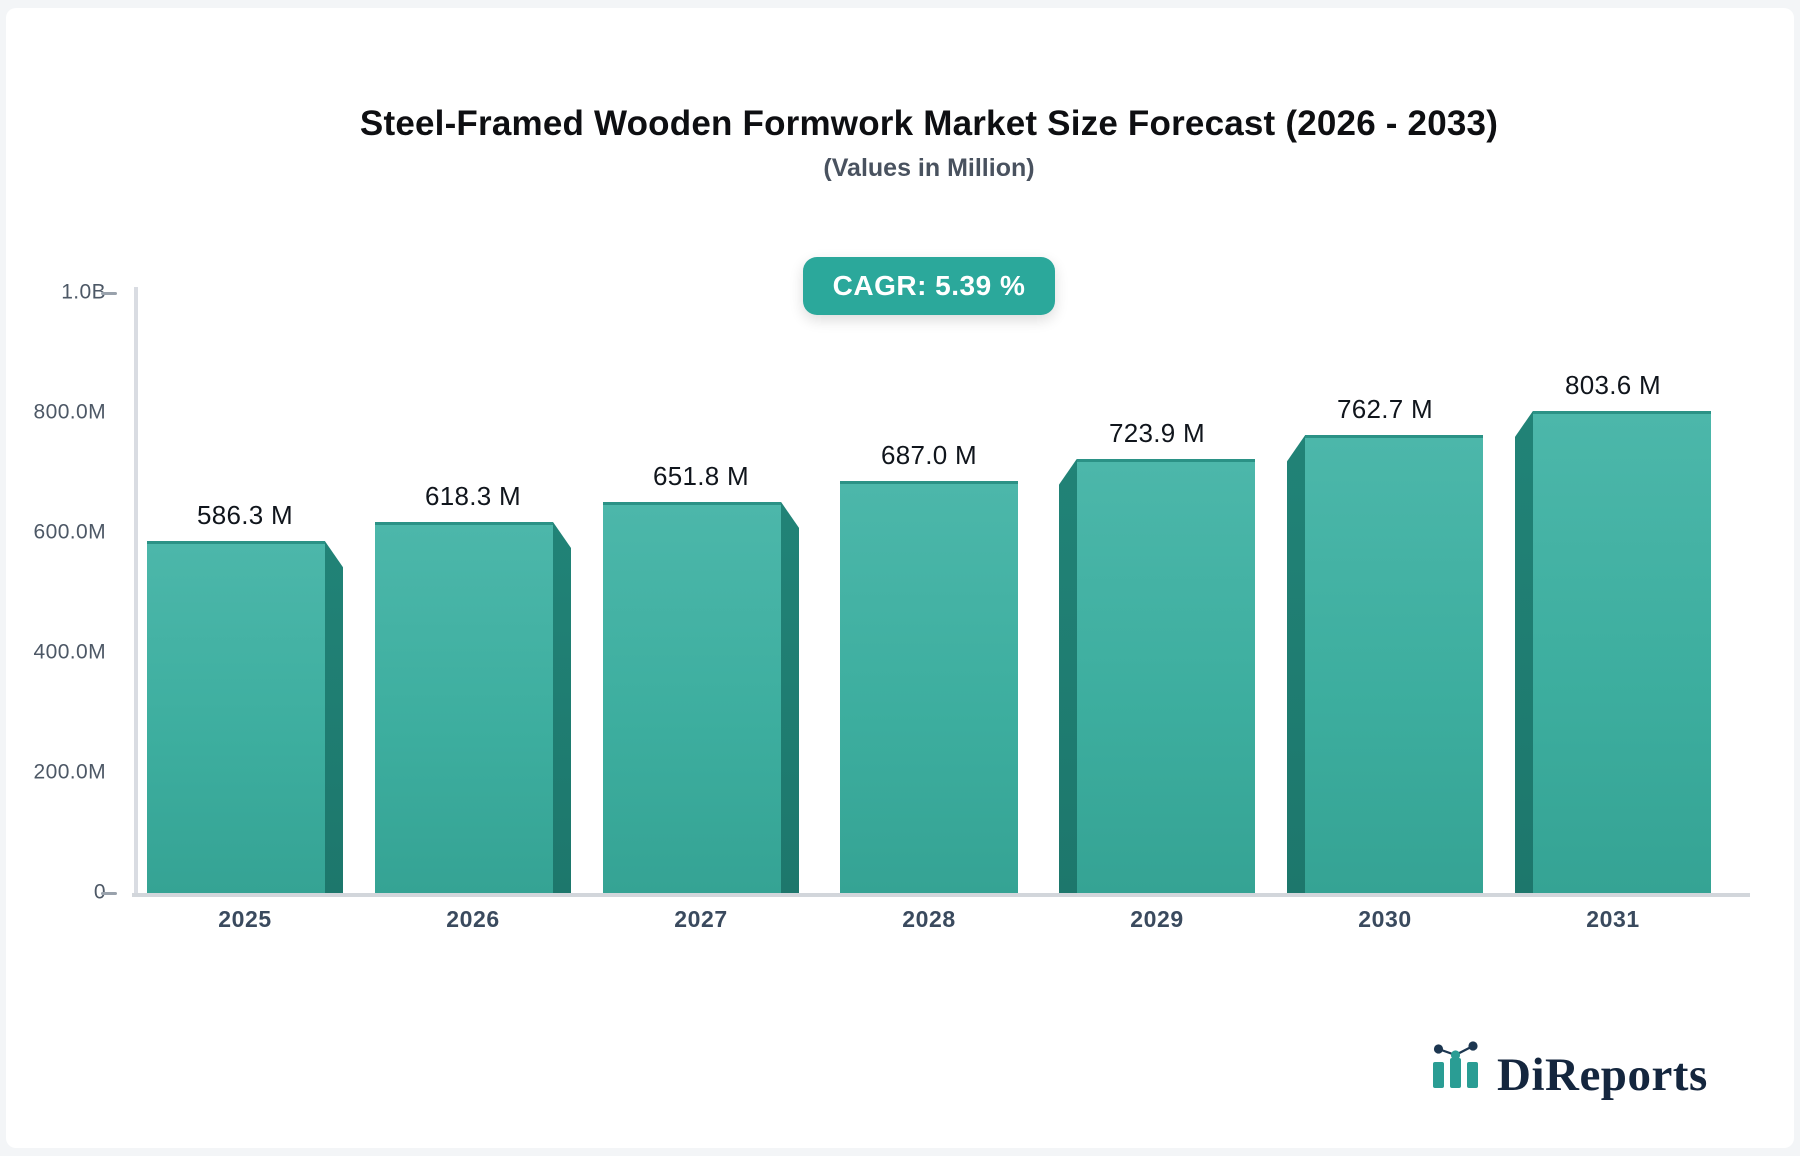 Image resolution: width=1800 pixels, height=1156 pixels. I want to click on y-tick-label: 800.0M, so click(69, 412).